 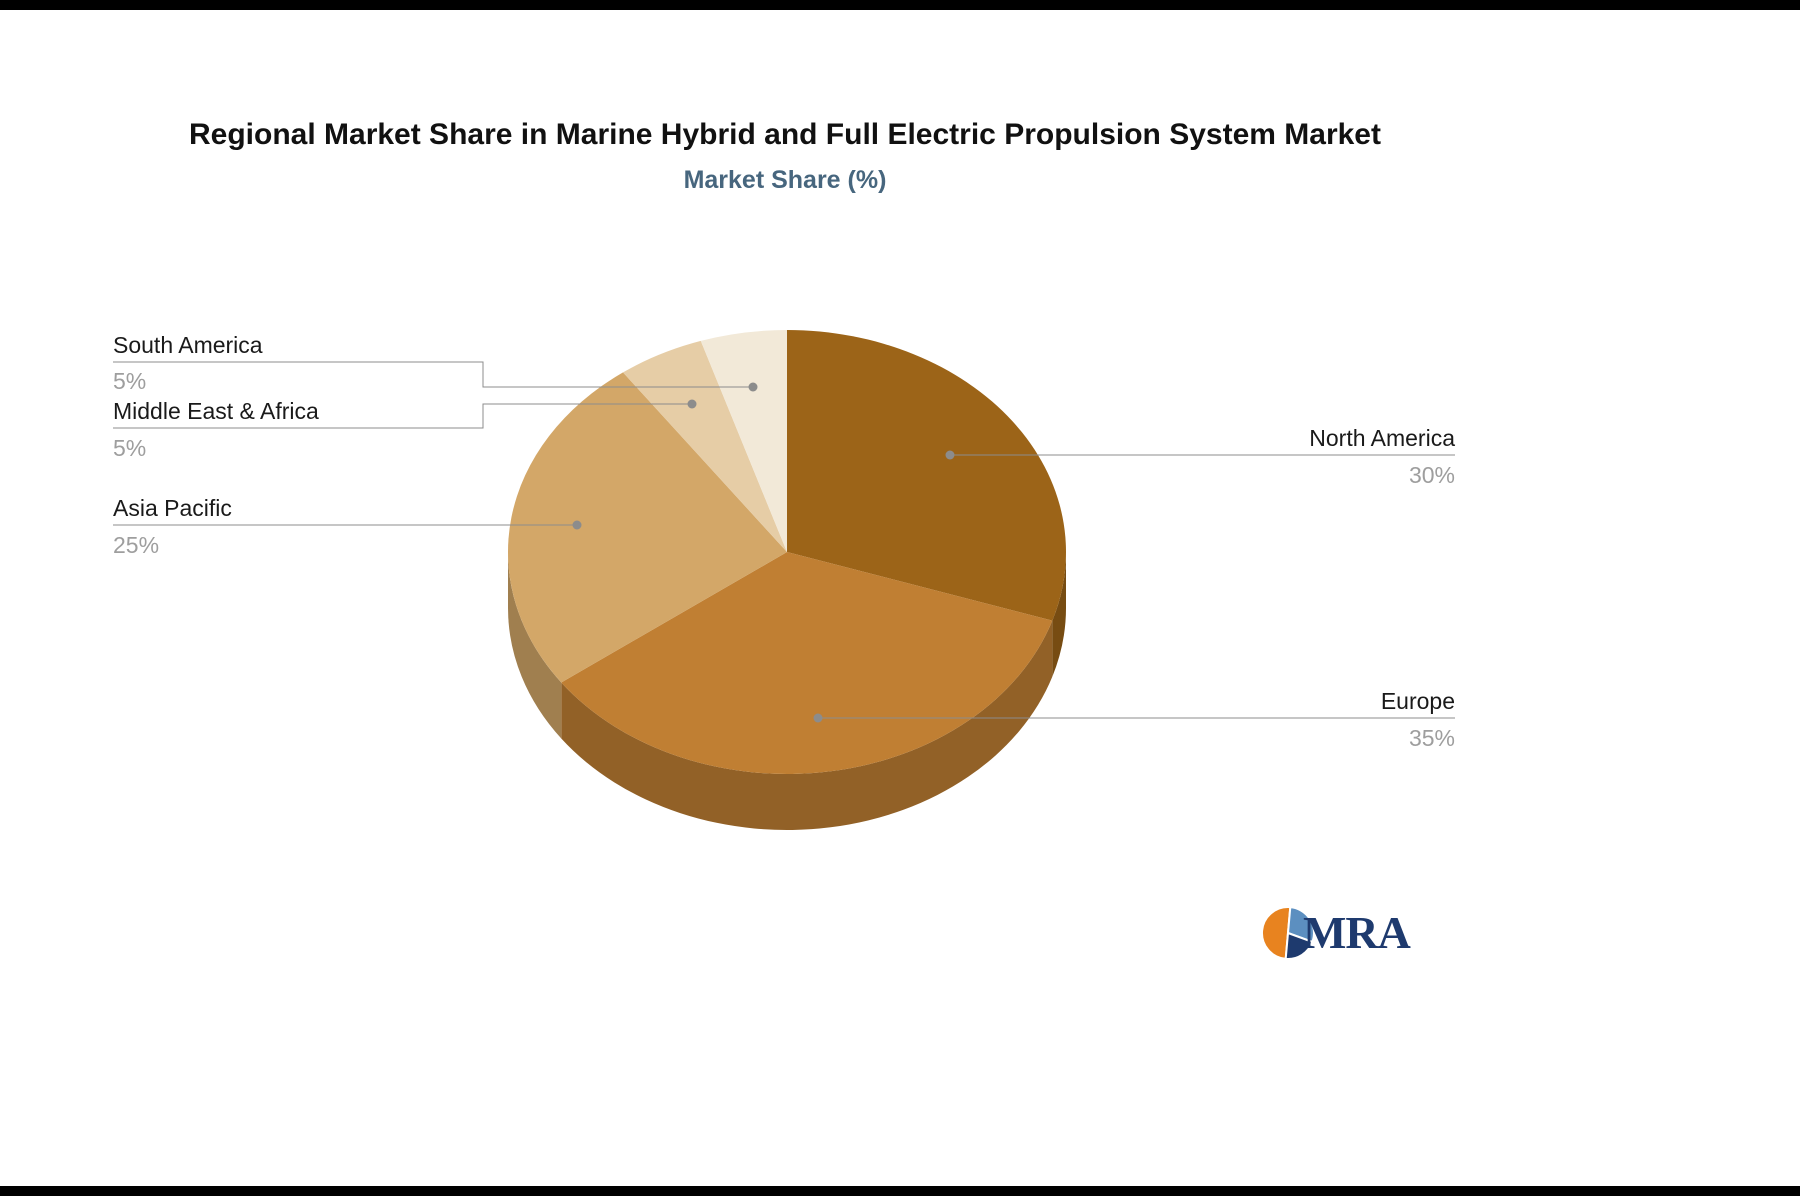 What do you see at coordinates (1432, 738) in the screenshot?
I see `slice-value: 35%` at bounding box center [1432, 738].